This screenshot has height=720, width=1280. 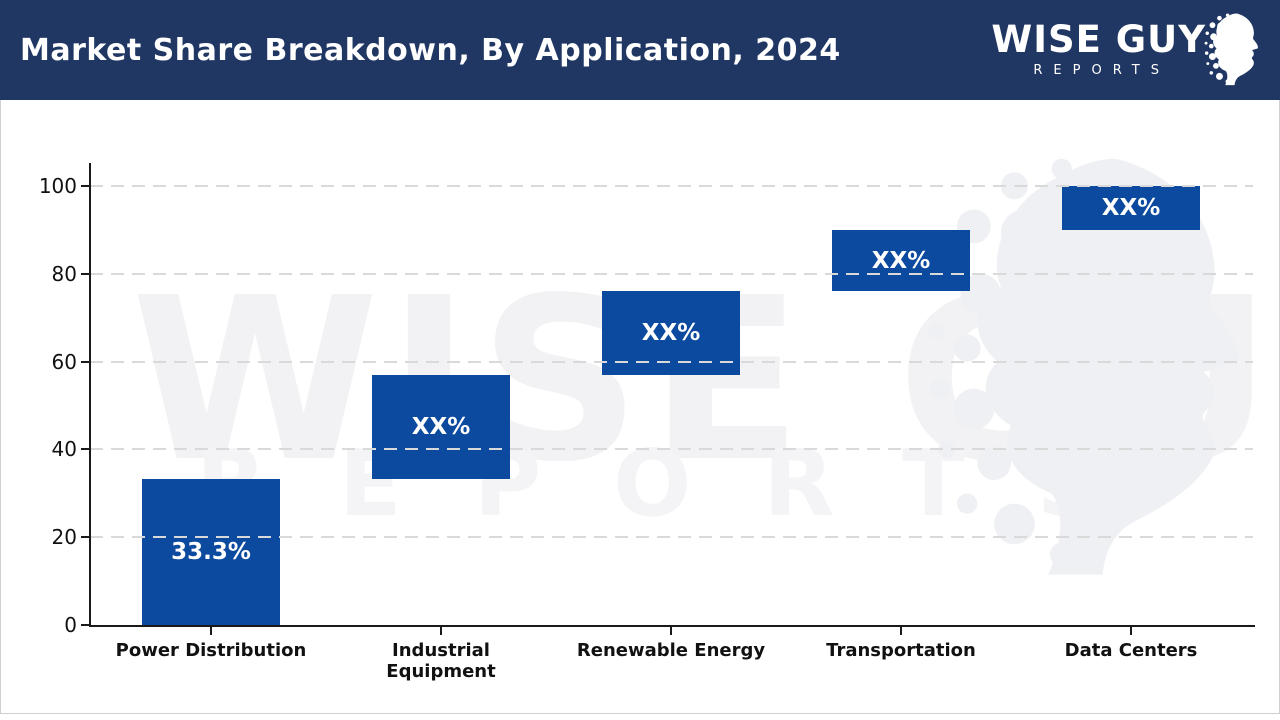 I want to click on x-category-label: Industrial Equipment, so click(x=441, y=661).